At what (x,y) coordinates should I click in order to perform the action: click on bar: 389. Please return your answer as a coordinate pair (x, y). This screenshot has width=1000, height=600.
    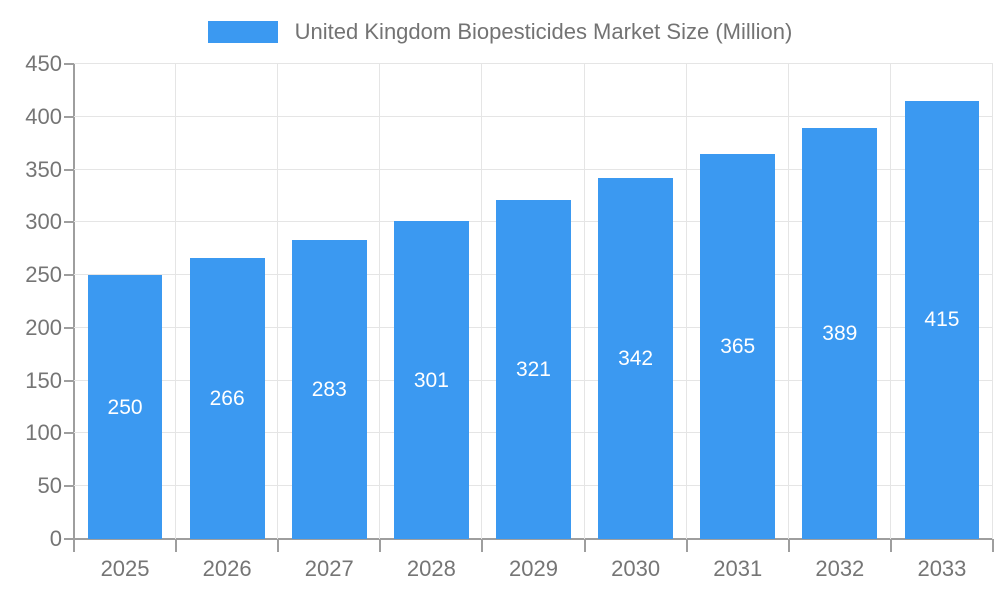
    Looking at the image, I should click on (840, 333).